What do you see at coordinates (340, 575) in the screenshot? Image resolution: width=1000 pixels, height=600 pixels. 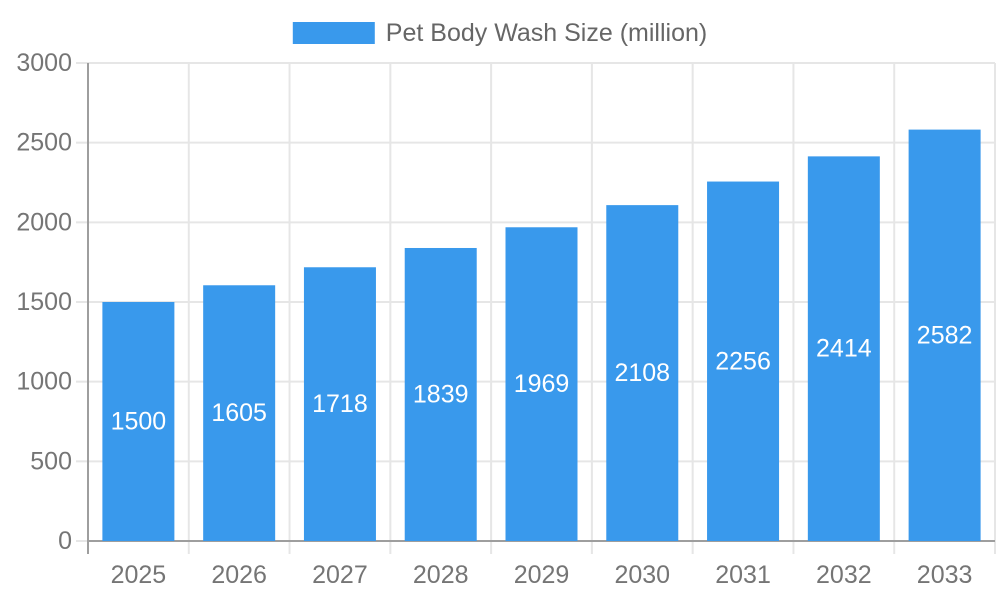 I see `x-axis-tick-label: 2027` at bounding box center [340, 575].